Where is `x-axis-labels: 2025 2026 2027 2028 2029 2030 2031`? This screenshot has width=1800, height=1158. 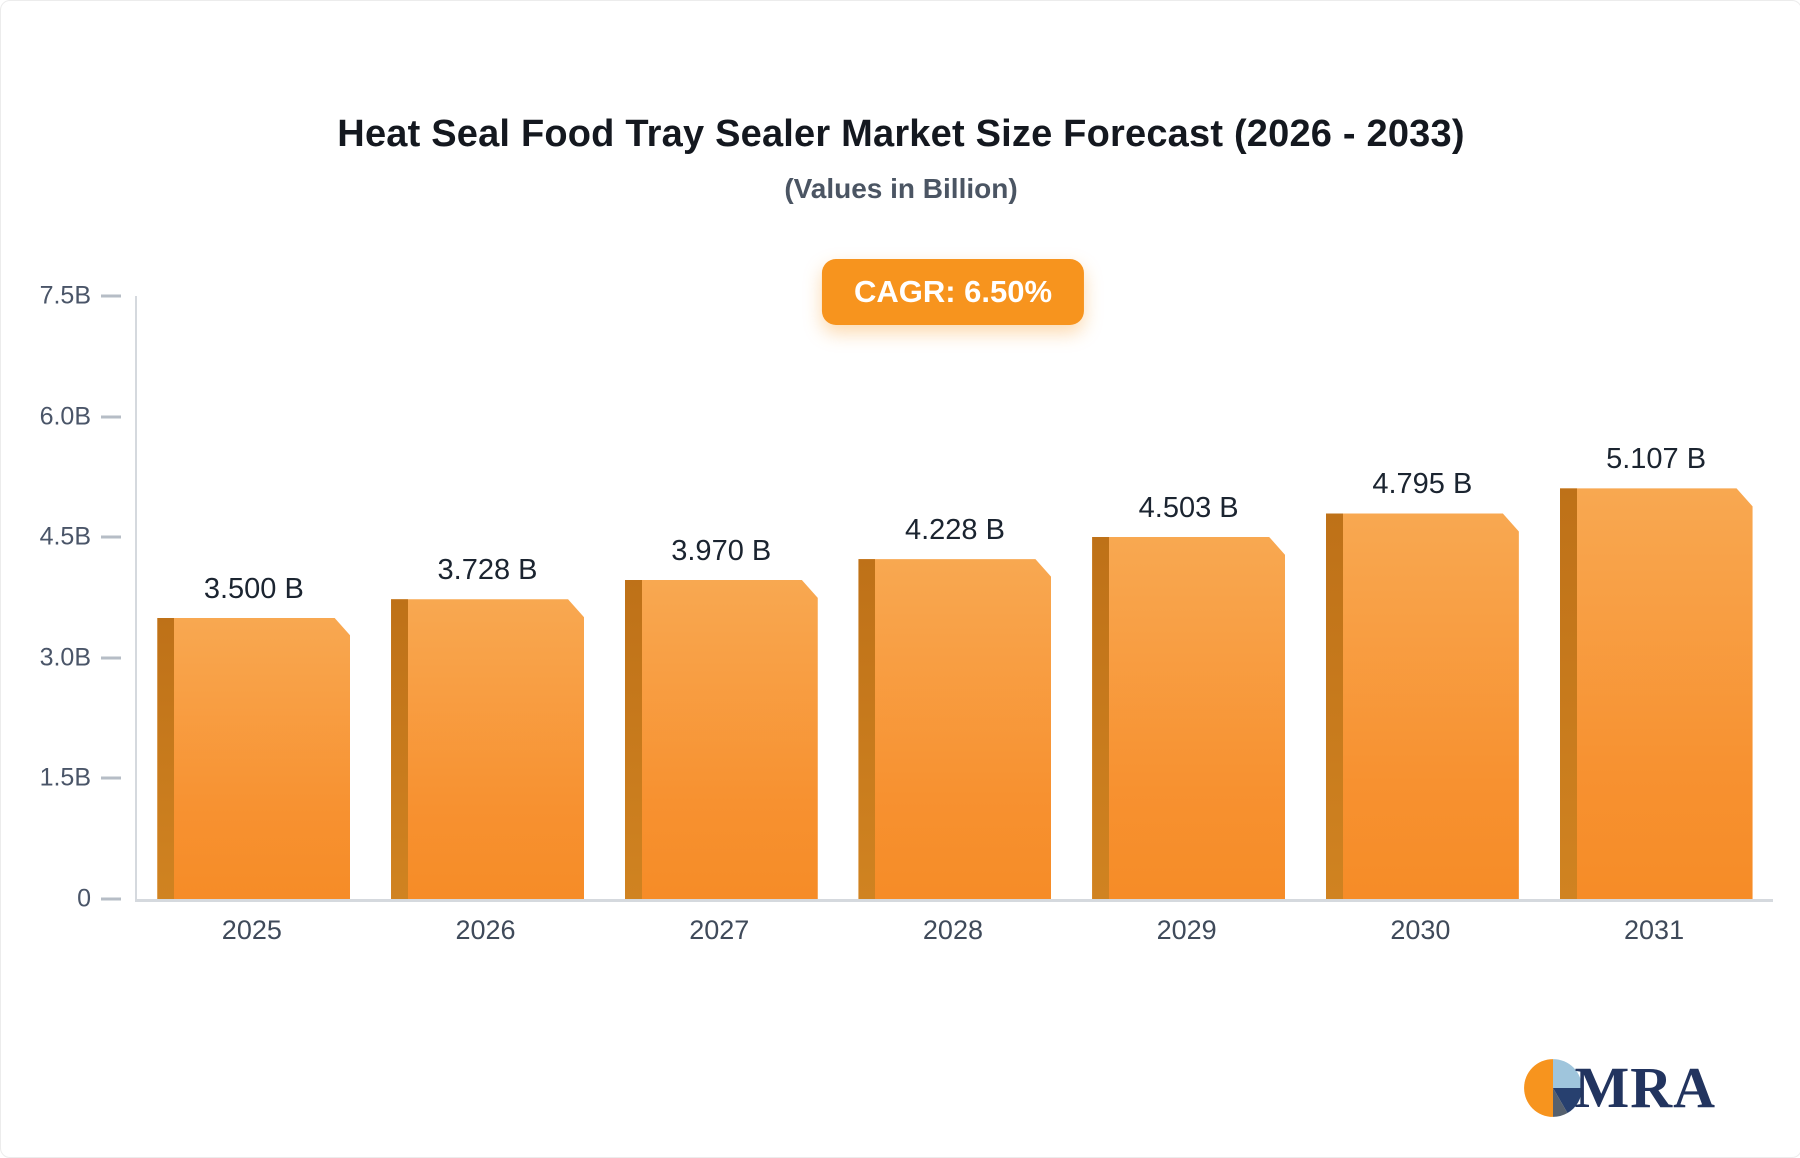 x-axis-labels: 2025 2026 2027 2028 2029 2030 2031 is located at coordinates (953, 930).